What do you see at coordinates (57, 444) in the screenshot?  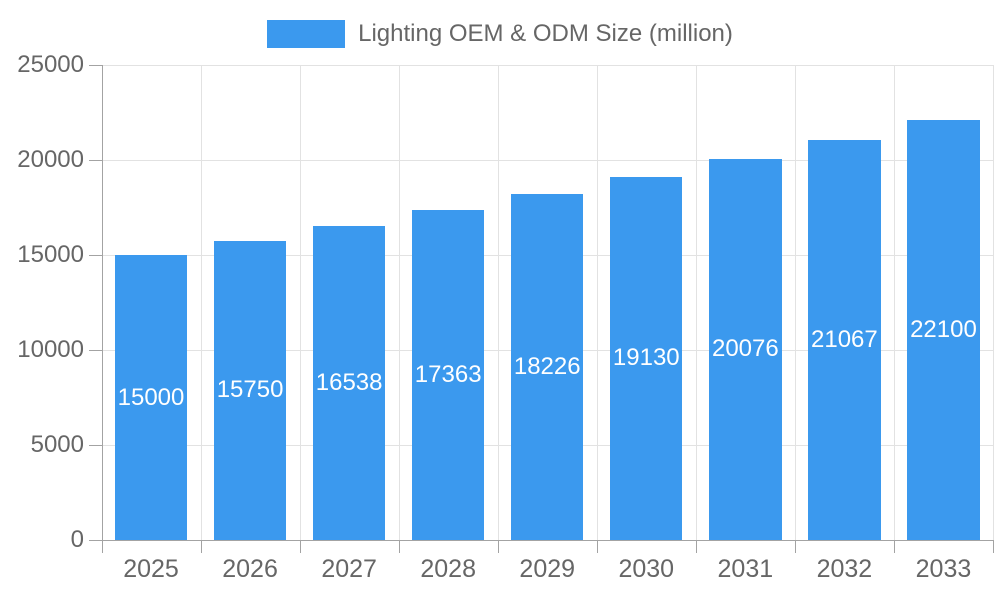 I see `y-tick-label: 5000` at bounding box center [57, 444].